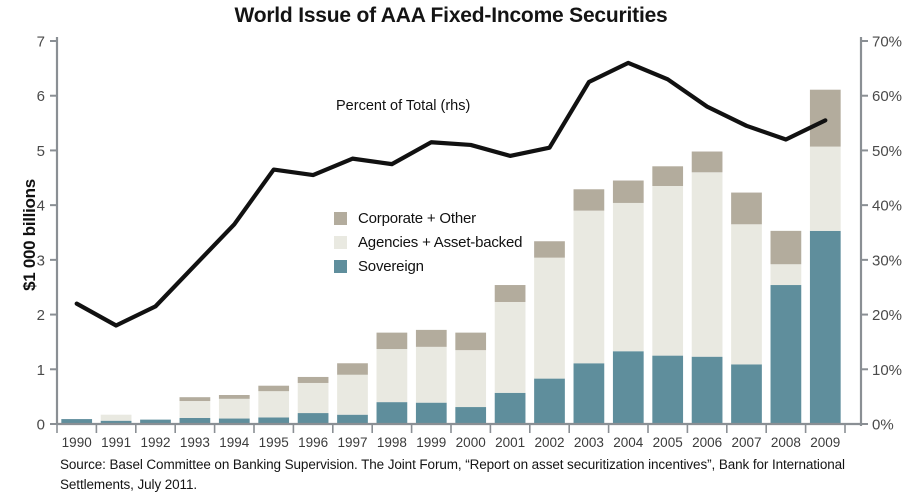  Describe the element at coordinates (41, 425) in the screenshot. I see `y-tick-label: 0` at that location.